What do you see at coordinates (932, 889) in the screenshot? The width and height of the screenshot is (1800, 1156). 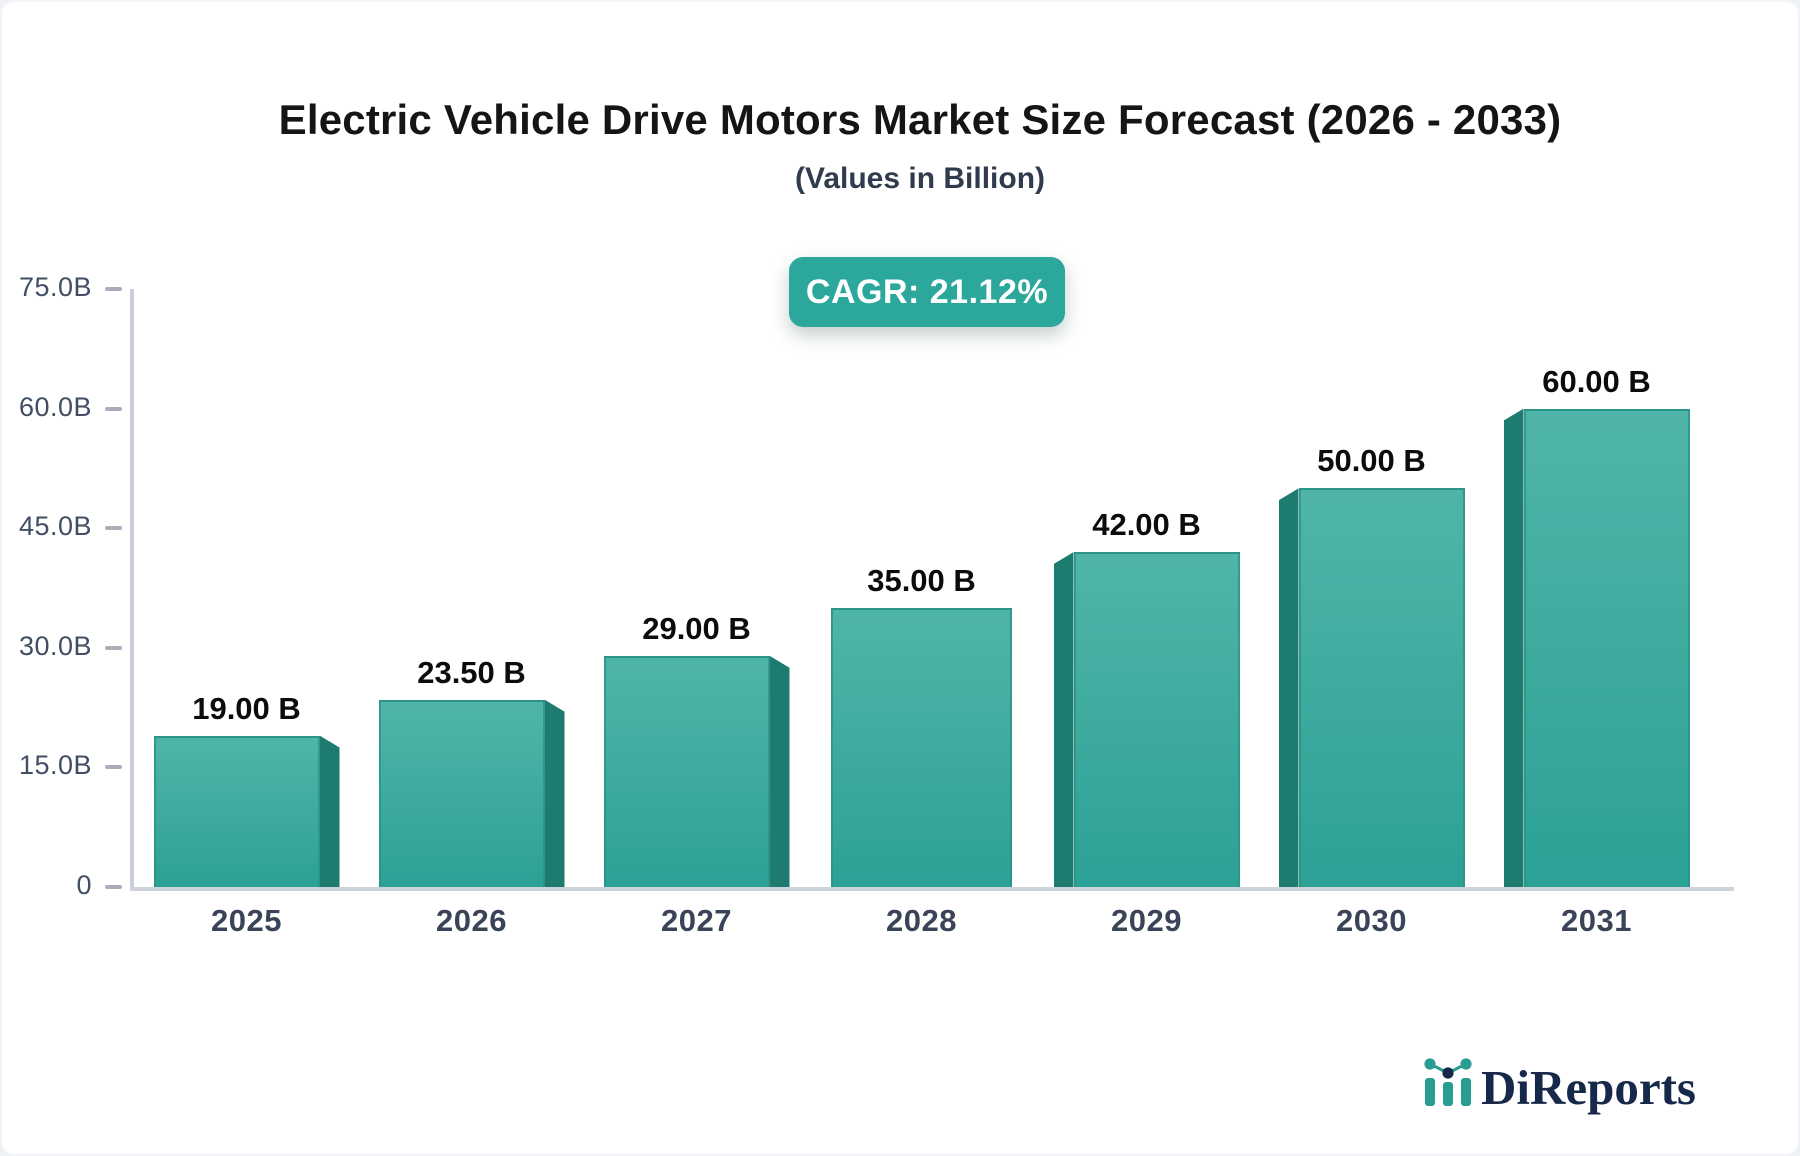 I see `x-axis-line` at bounding box center [932, 889].